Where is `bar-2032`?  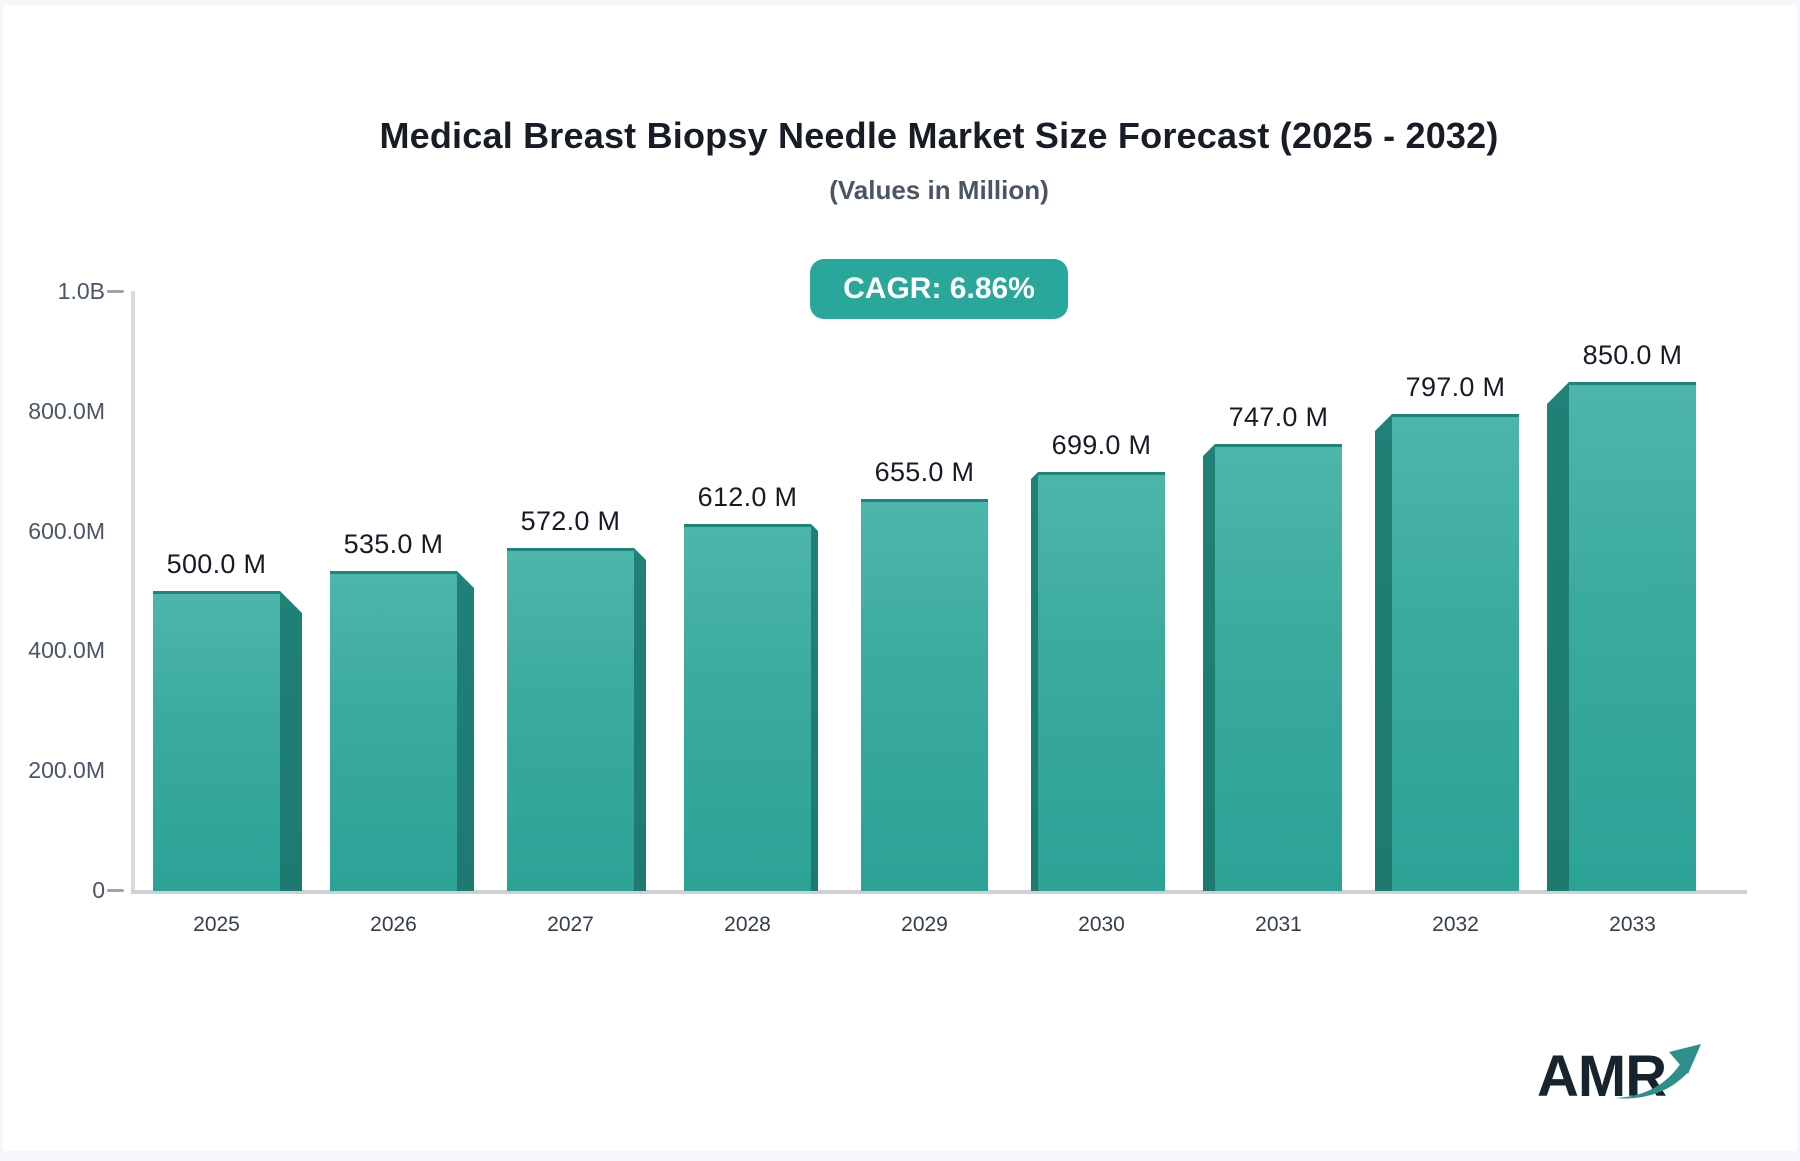
bar-2032 is located at coordinates (1455, 652).